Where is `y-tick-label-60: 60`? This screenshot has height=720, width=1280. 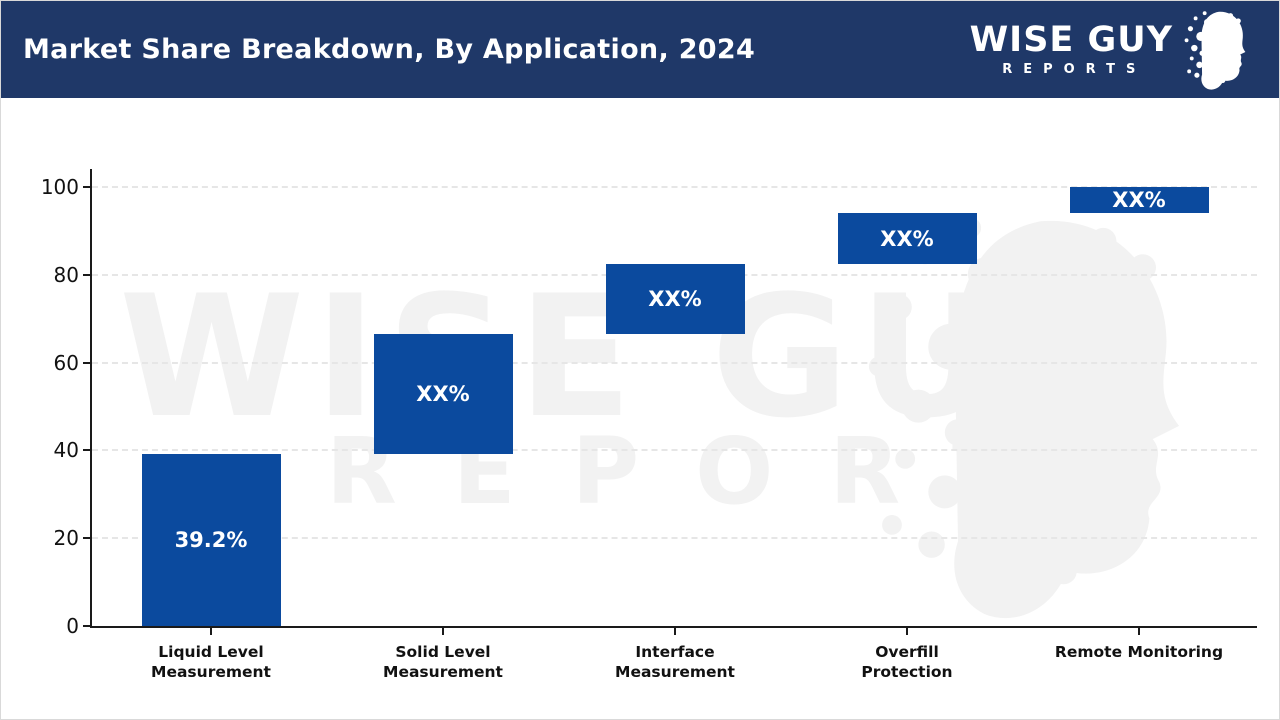
y-tick-label-60: 60 is located at coordinates (66, 362).